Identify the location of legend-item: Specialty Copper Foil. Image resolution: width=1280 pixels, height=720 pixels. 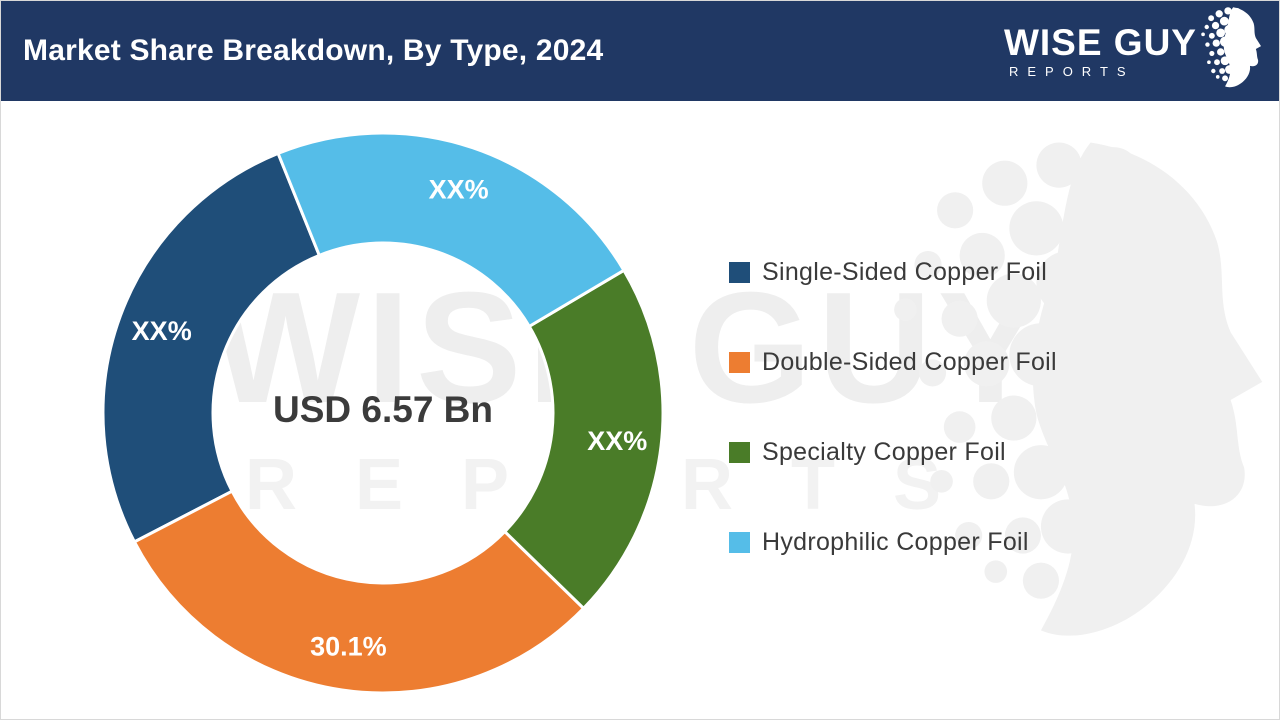
(893, 452).